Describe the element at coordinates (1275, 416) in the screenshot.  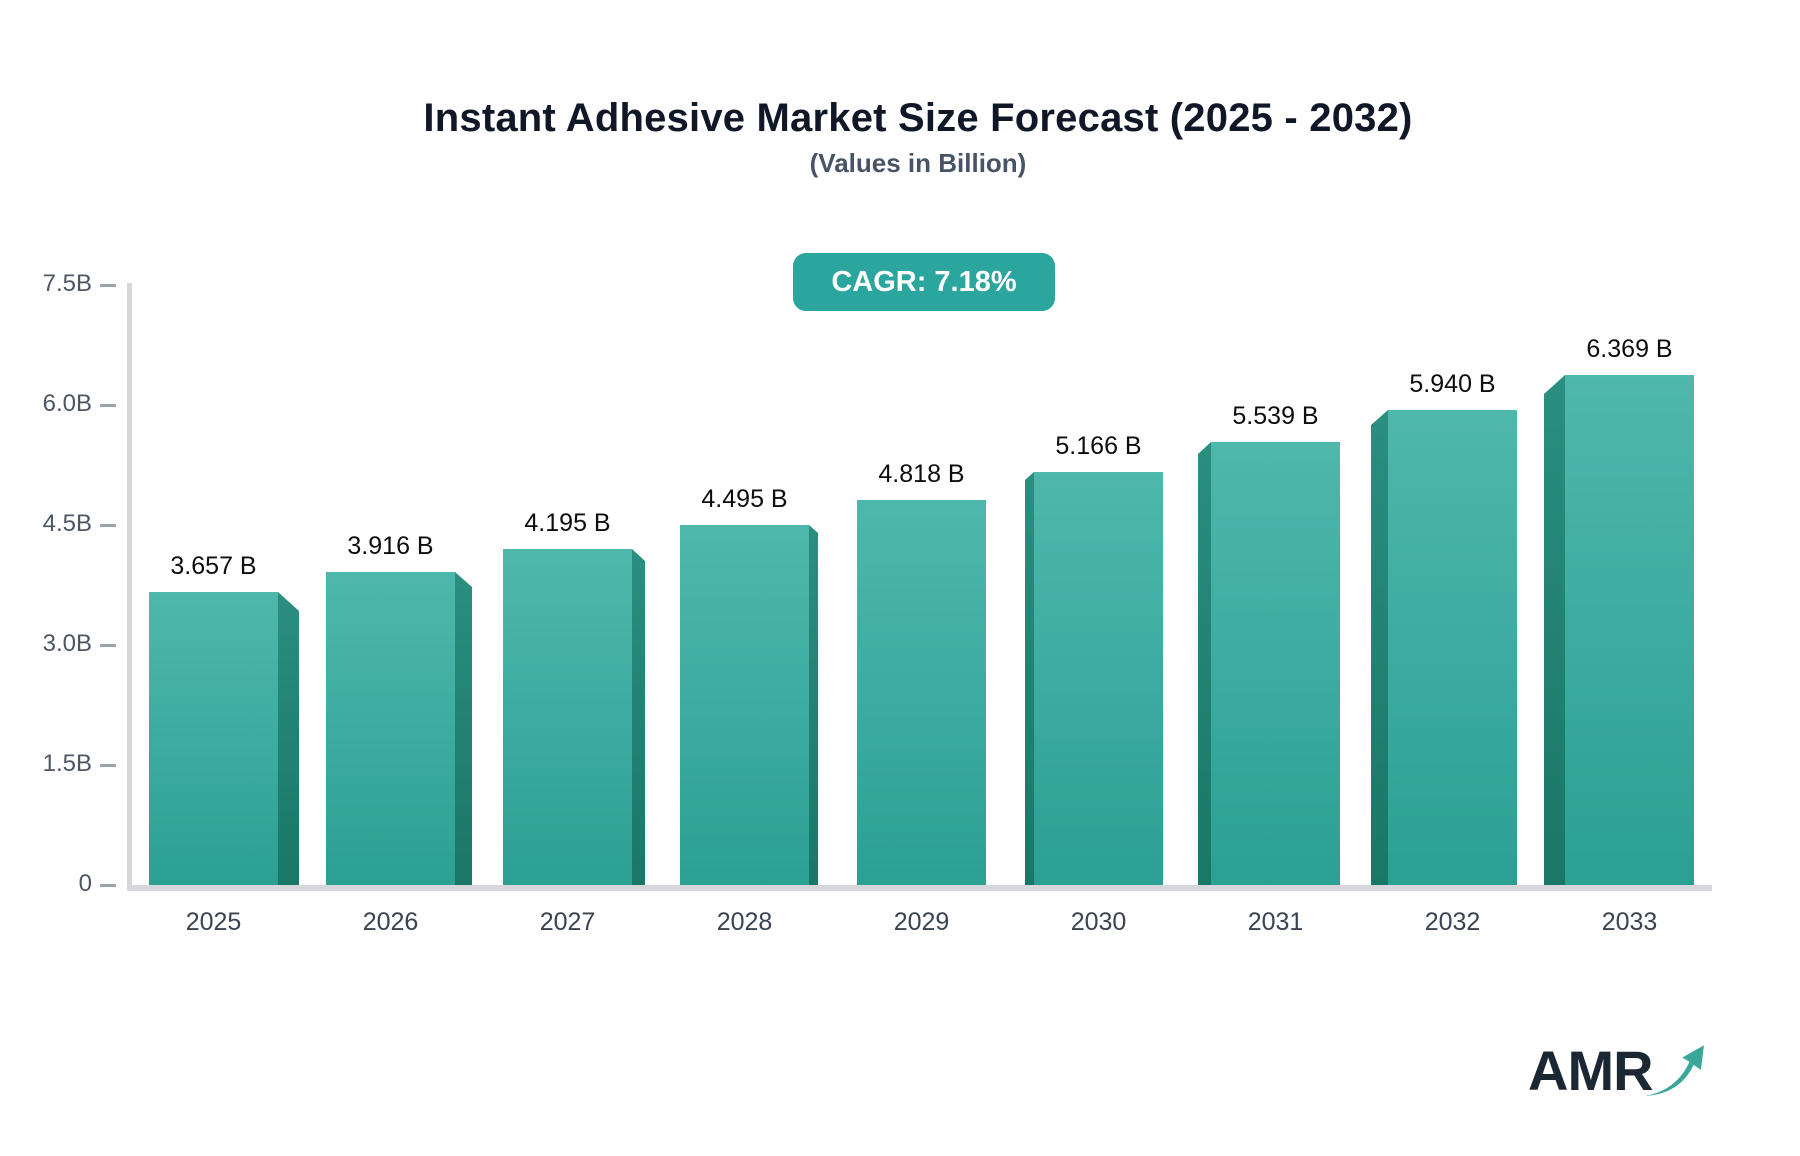
I see `bar-value-label-2031: 5.539 B` at that location.